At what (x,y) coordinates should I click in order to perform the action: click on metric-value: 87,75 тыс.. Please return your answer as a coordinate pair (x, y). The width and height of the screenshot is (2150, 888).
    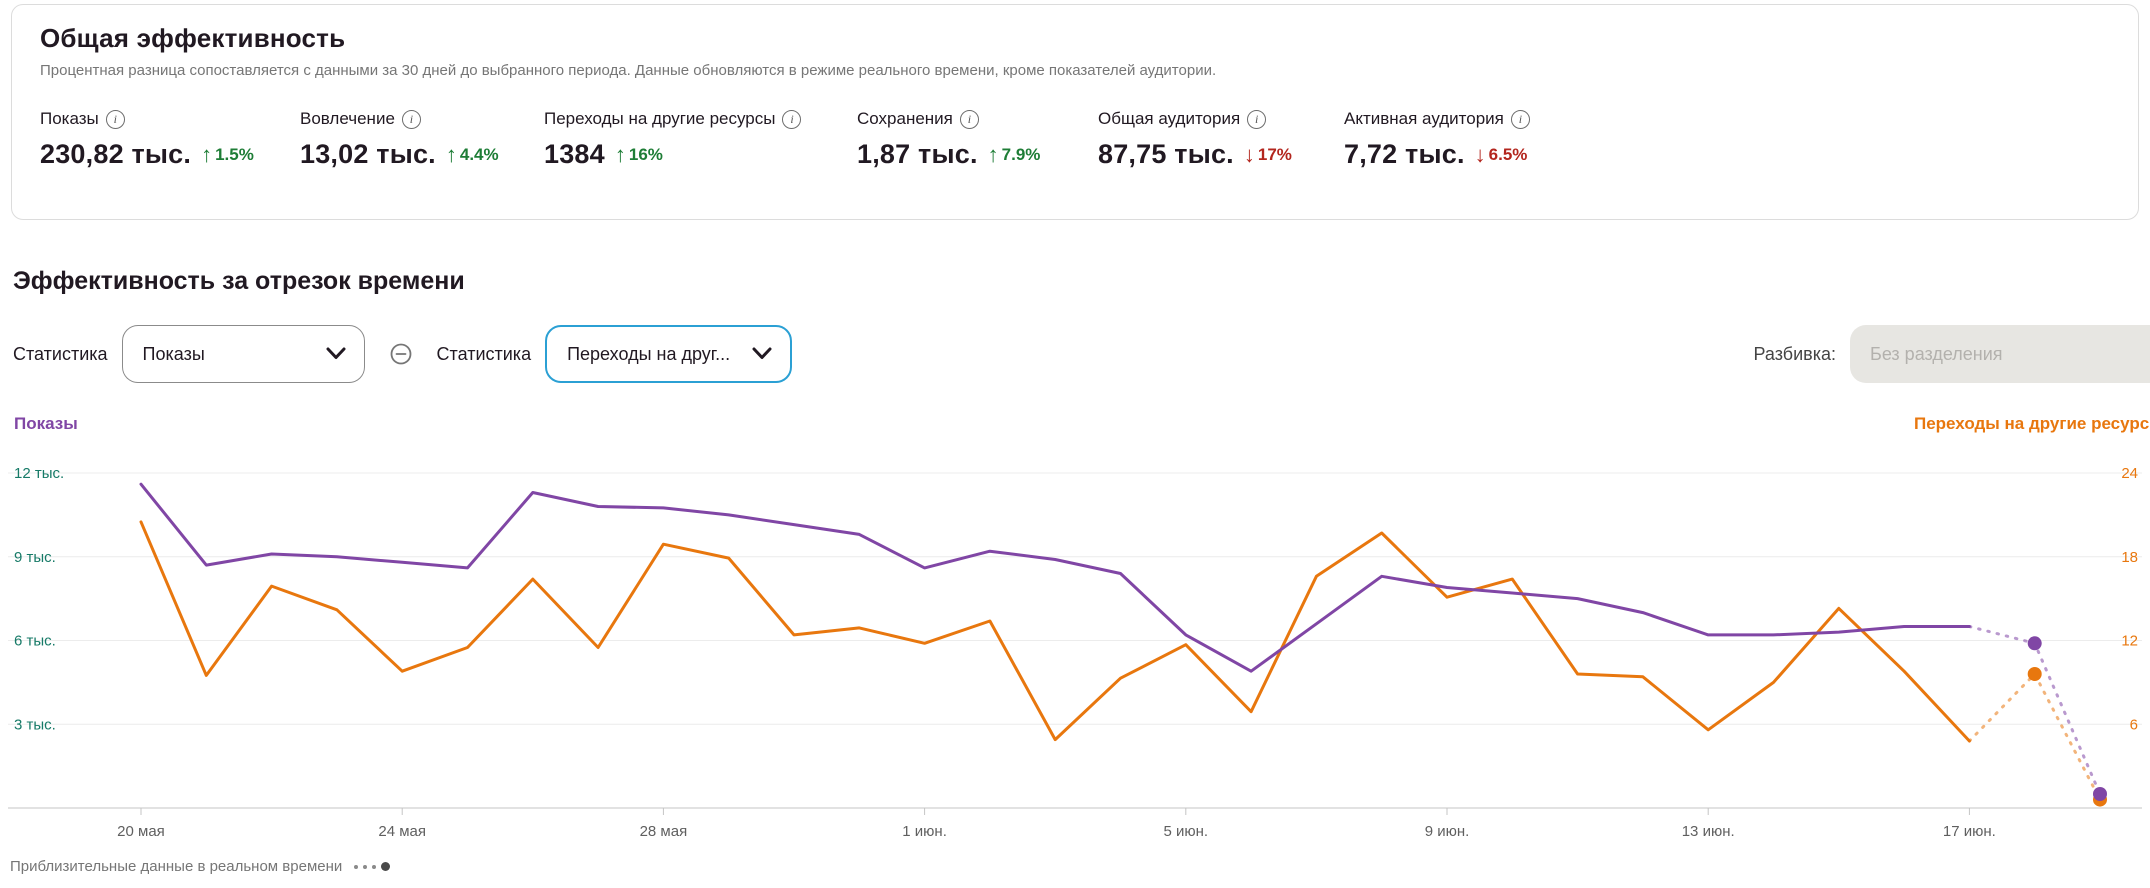
    Looking at the image, I should click on (1166, 154).